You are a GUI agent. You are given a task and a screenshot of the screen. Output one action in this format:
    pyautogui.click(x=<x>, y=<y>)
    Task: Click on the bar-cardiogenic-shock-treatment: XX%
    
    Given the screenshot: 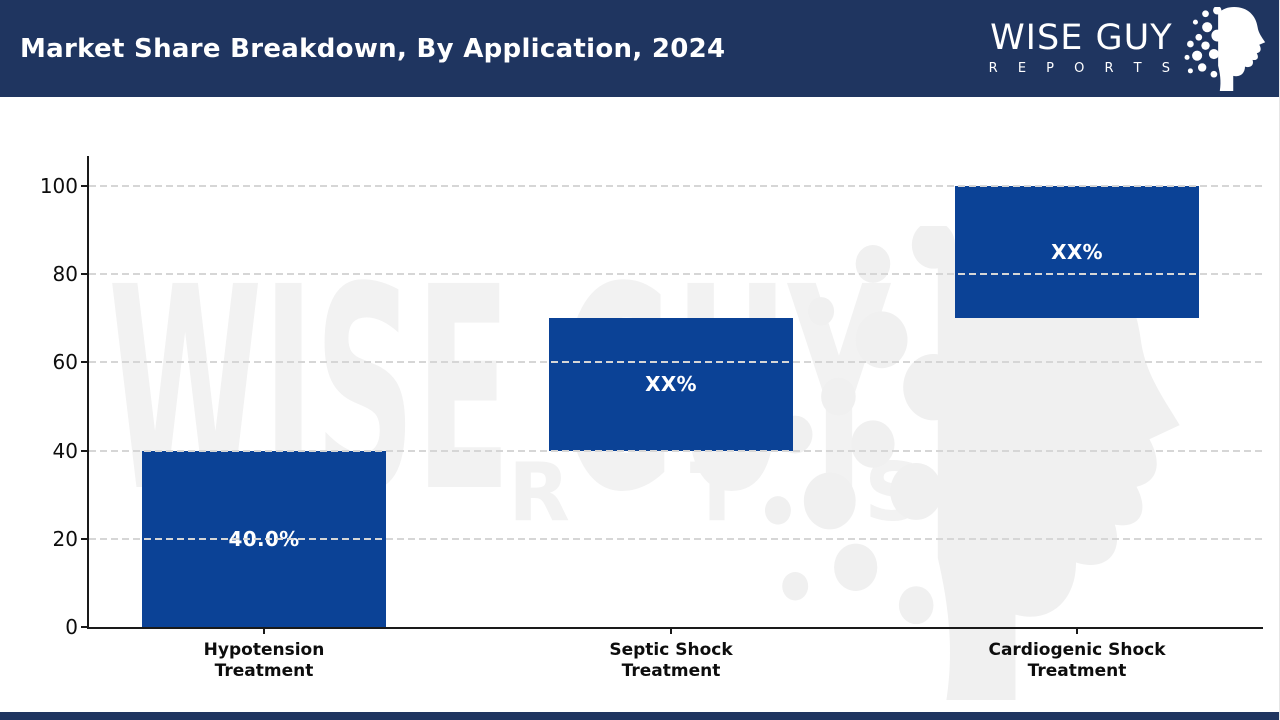 What is the action you would take?
    pyautogui.click(x=1077, y=252)
    